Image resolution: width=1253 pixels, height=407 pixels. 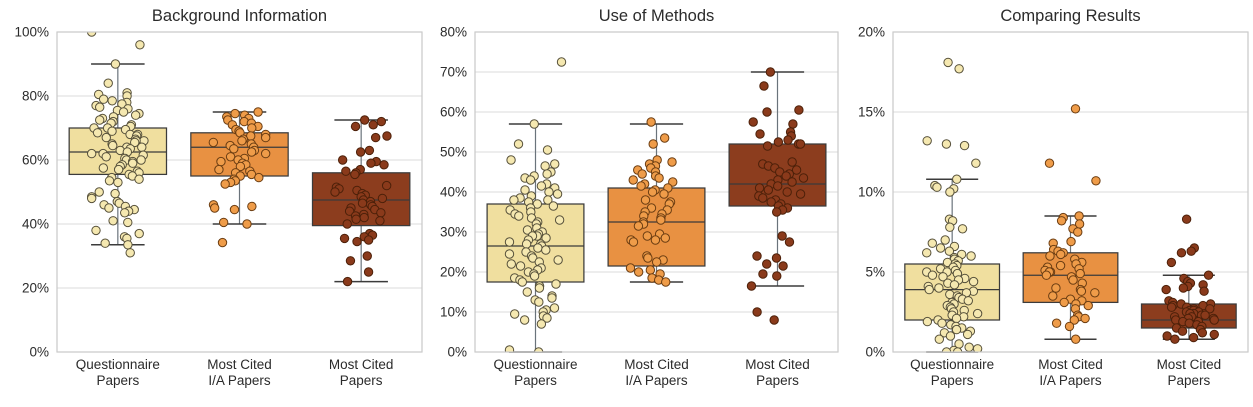 What do you see at coordinates (656, 380) in the screenshot?
I see `category-label-most-cited-ia-papers: I/A Papers` at bounding box center [656, 380].